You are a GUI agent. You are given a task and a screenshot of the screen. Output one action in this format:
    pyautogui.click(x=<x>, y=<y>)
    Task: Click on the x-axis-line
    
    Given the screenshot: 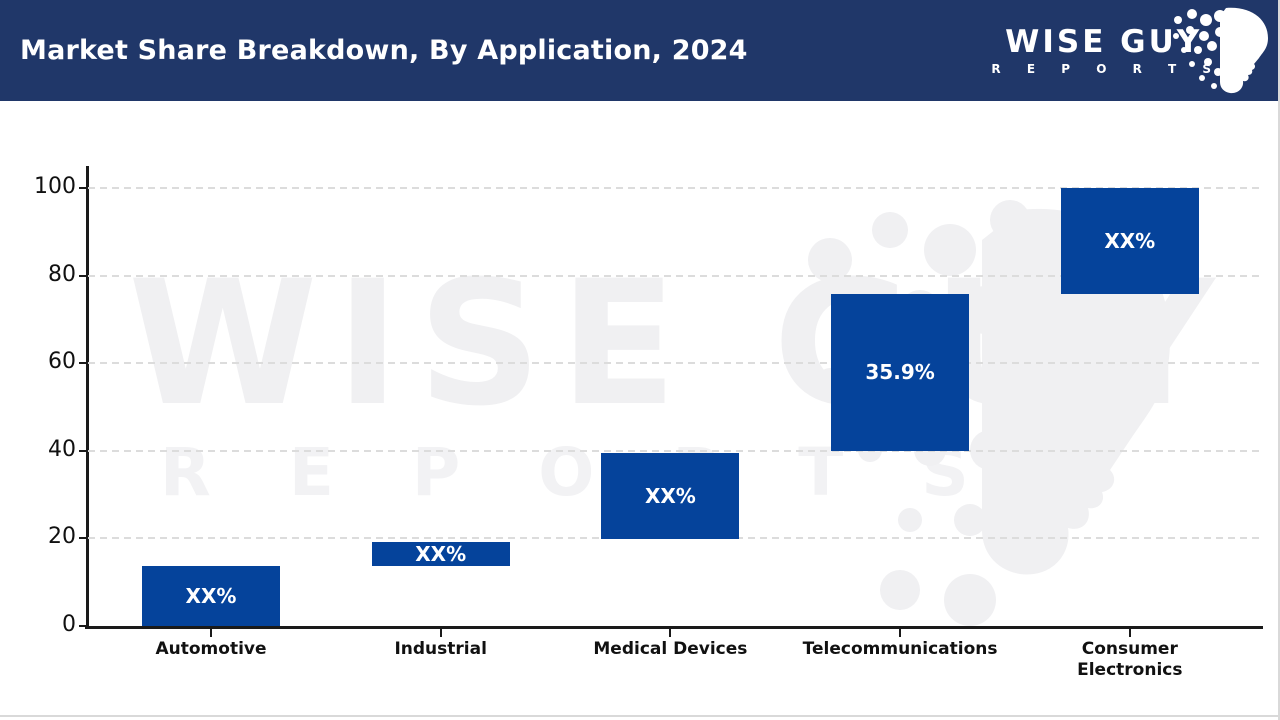 What is the action you would take?
    pyautogui.click(x=674, y=627)
    